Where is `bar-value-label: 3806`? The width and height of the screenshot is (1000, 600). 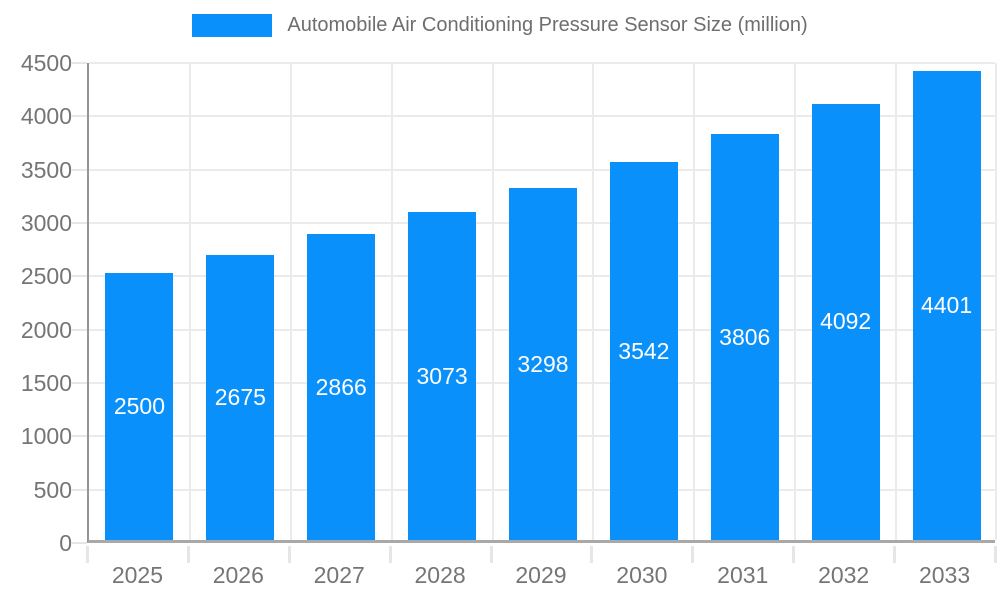
bar-value-label: 3806 is located at coordinates (745, 336).